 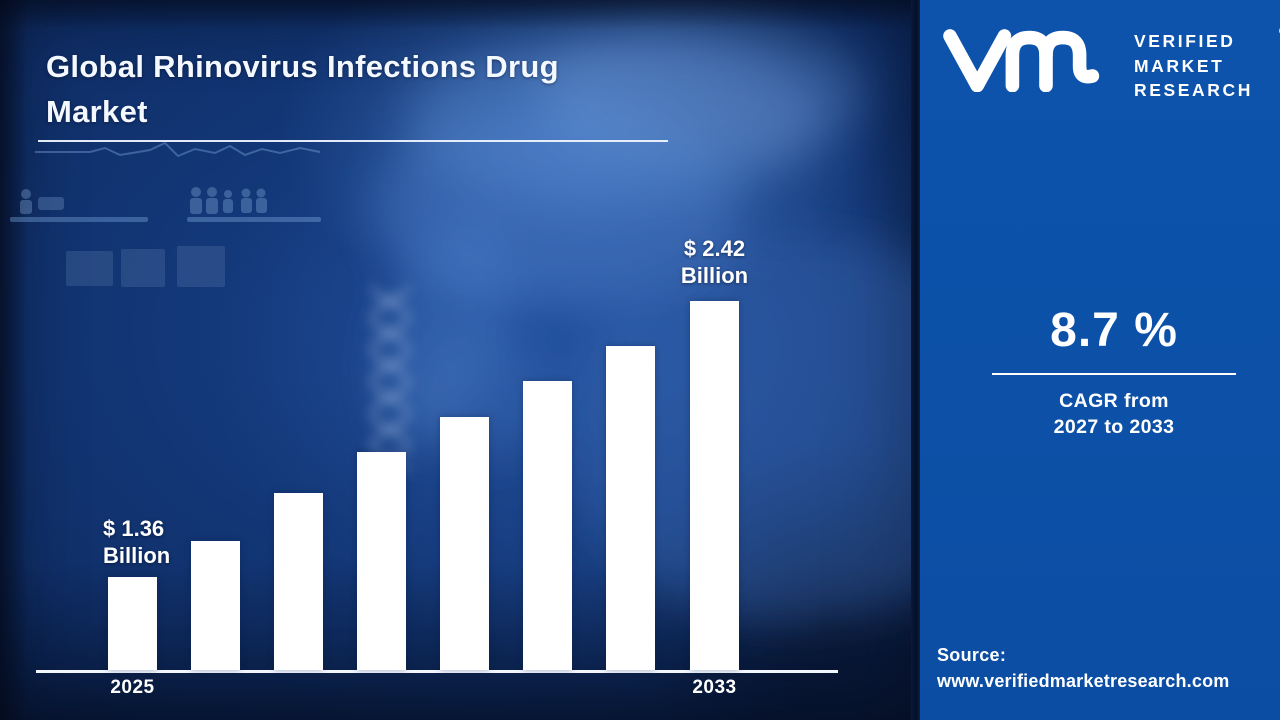 What do you see at coordinates (1105, 668) in the screenshot?
I see `source-block: Source: www.verifiedmarketresearch.com` at bounding box center [1105, 668].